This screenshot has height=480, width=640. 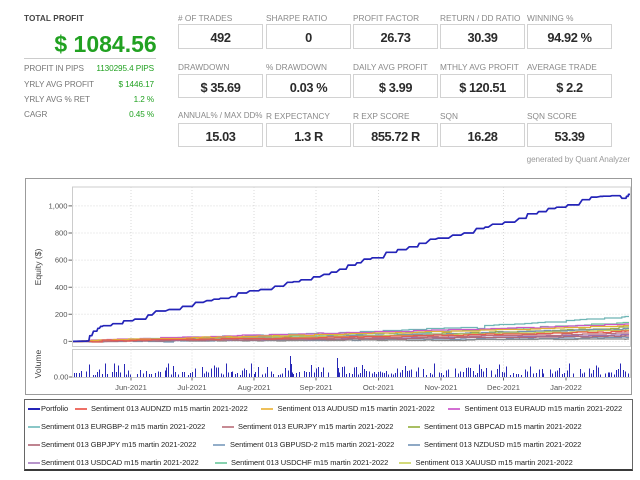 I want to click on svg-text: Equity ($), so click(x=38, y=266).